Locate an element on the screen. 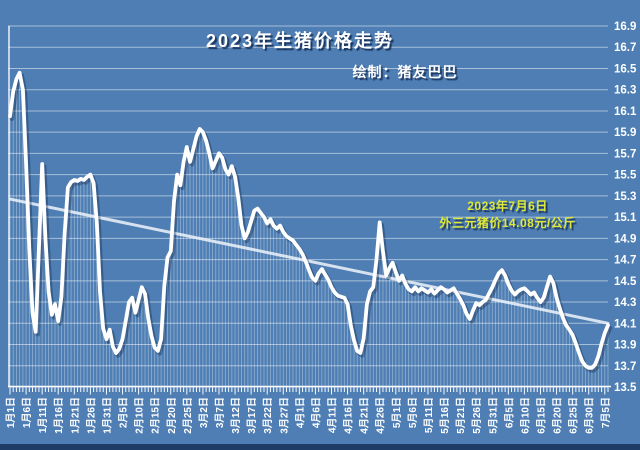 This screenshot has width=640, height=450. x-axis-label: 3月7日 is located at coordinates (220, 412).